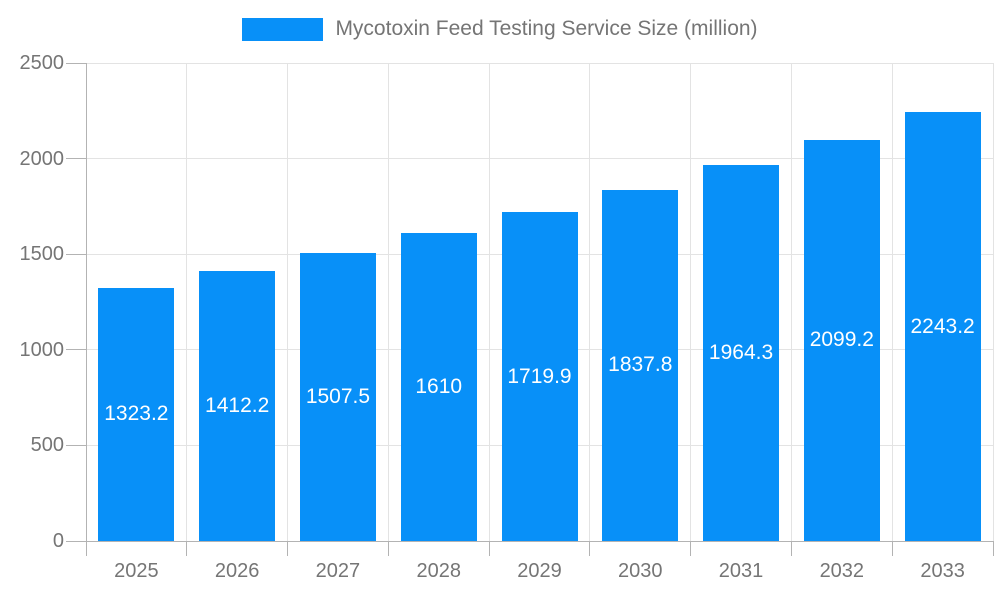 This screenshot has height=600, width=1000. I want to click on bar-value-label: 1323.2, so click(136, 414).